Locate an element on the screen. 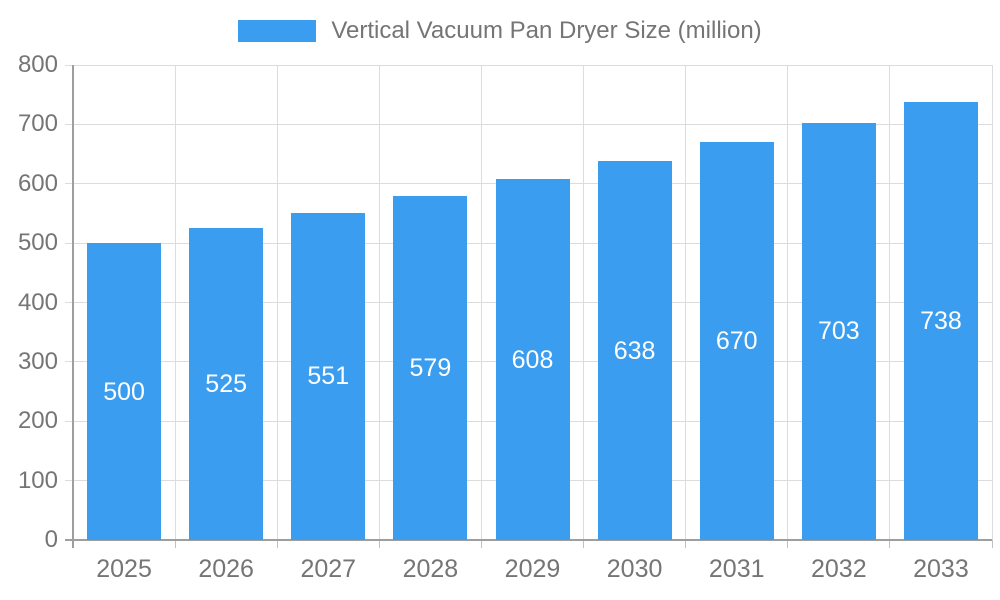 The width and height of the screenshot is (1000, 600). x-axis-tick-label: 2029 is located at coordinates (532, 569).